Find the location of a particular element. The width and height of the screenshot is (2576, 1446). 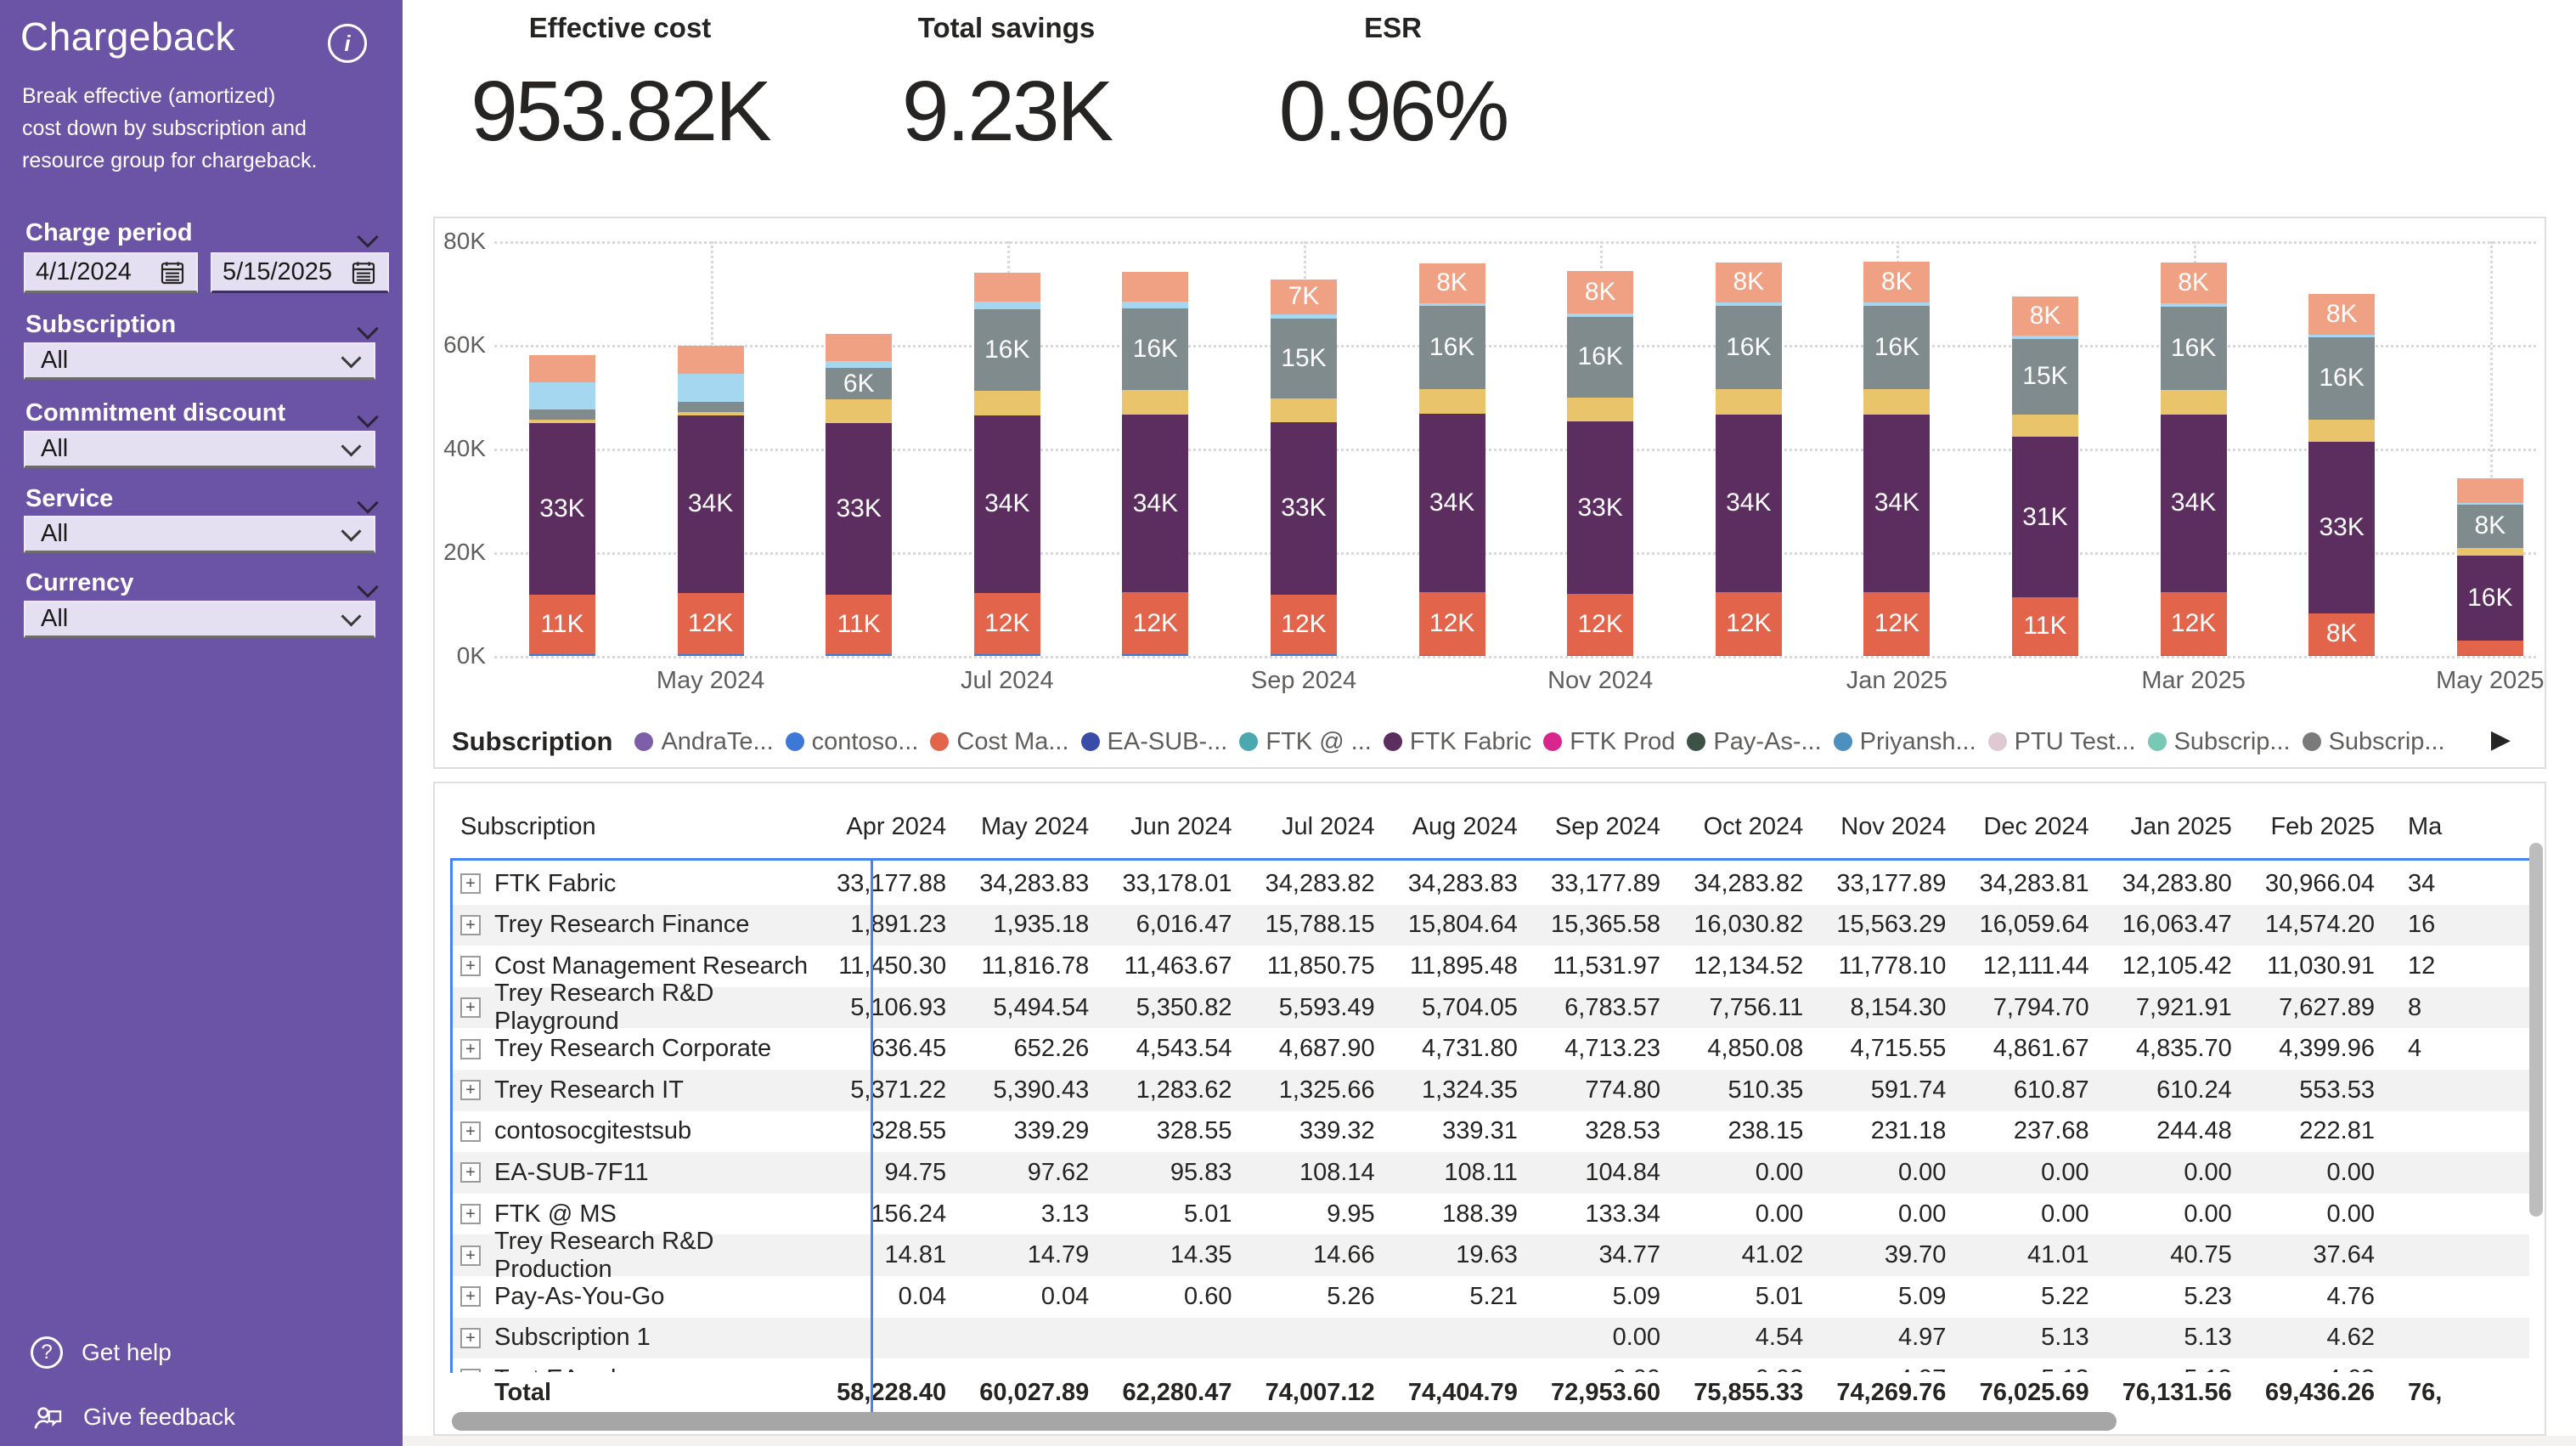

bar-segment: 11K is located at coordinates (859, 624).